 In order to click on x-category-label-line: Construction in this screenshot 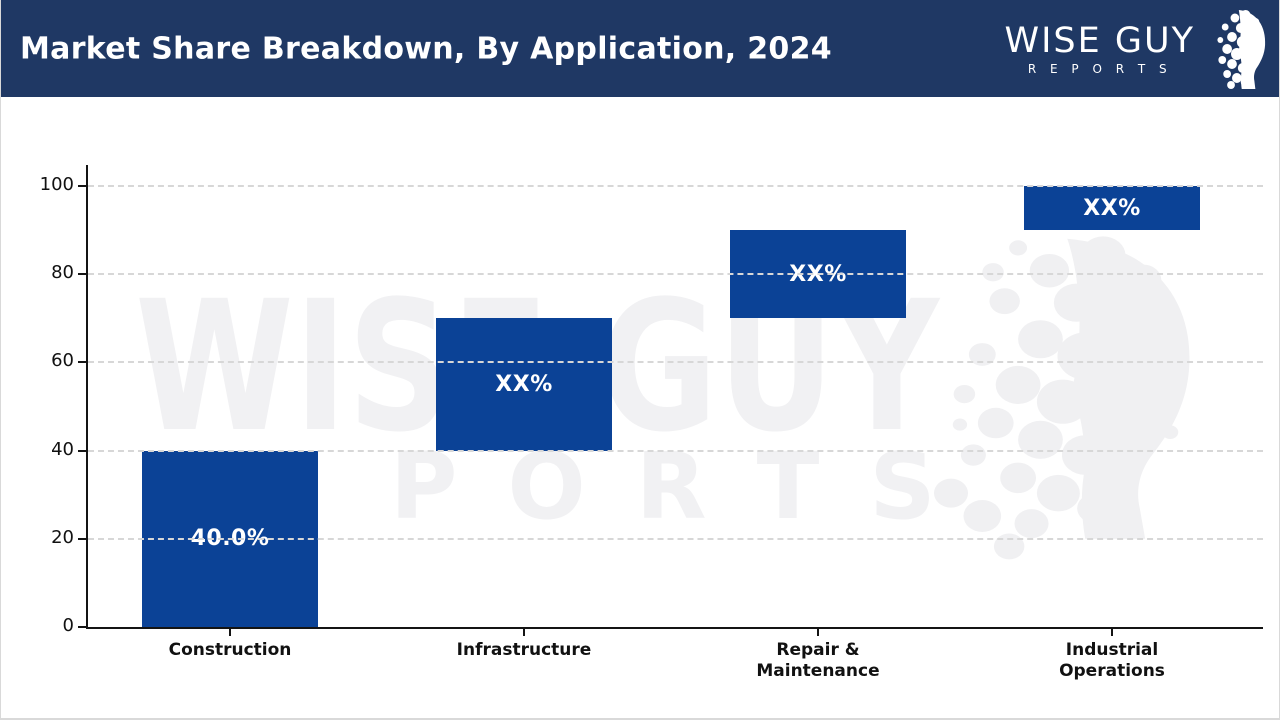, I will do `click(230, 650)`.